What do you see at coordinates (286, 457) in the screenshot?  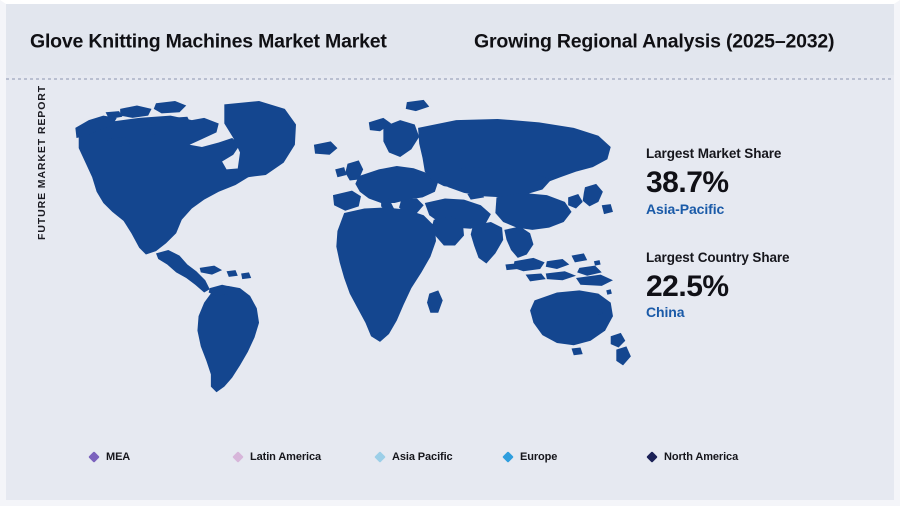 I see `legend-label: Latin America` at bounding box center [286, 457].